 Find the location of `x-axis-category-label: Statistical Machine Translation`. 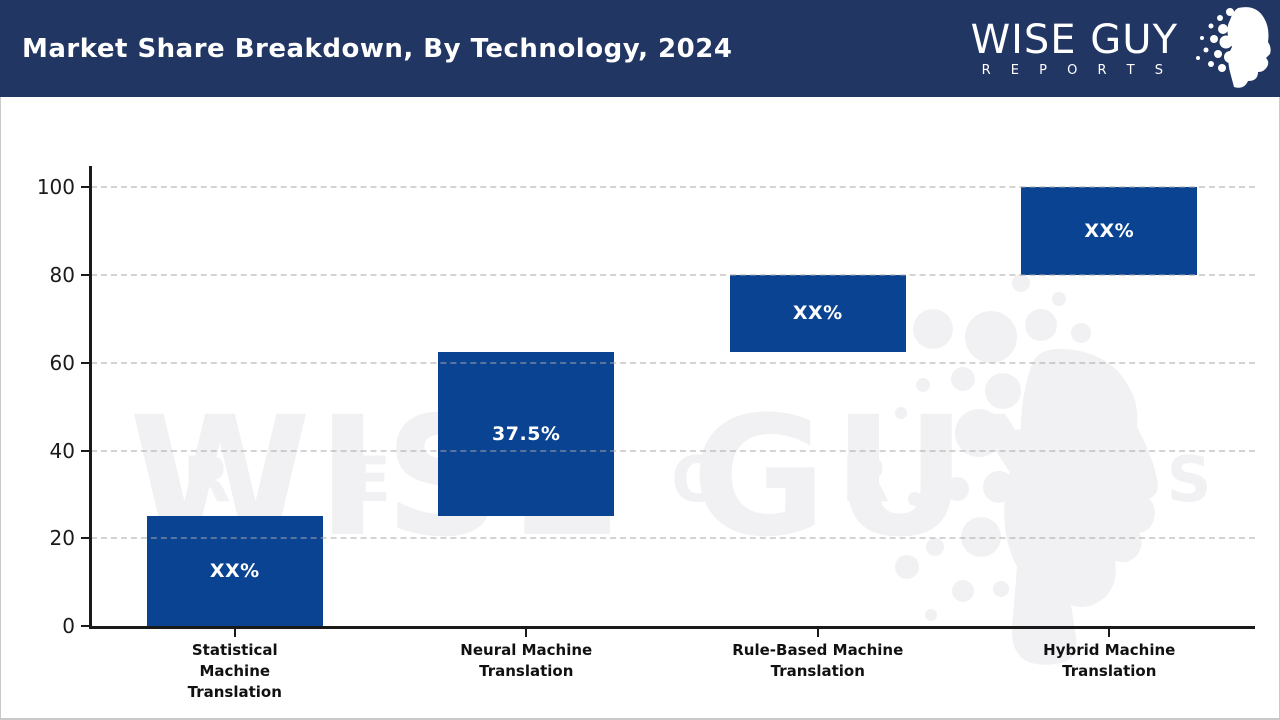

x-axis-category-label: Statistical Machine Translation is located at coordinates (234, 671).